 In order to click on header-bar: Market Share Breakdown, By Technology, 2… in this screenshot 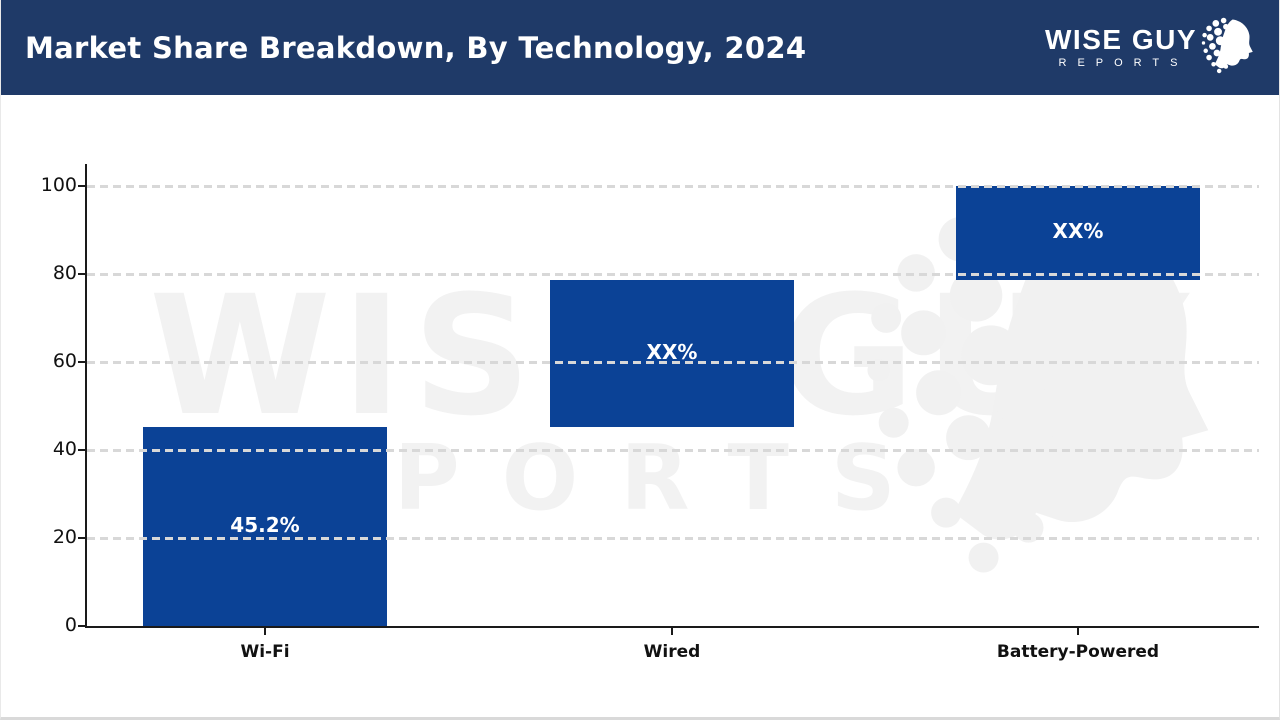, I will do `click(640, 47)`.